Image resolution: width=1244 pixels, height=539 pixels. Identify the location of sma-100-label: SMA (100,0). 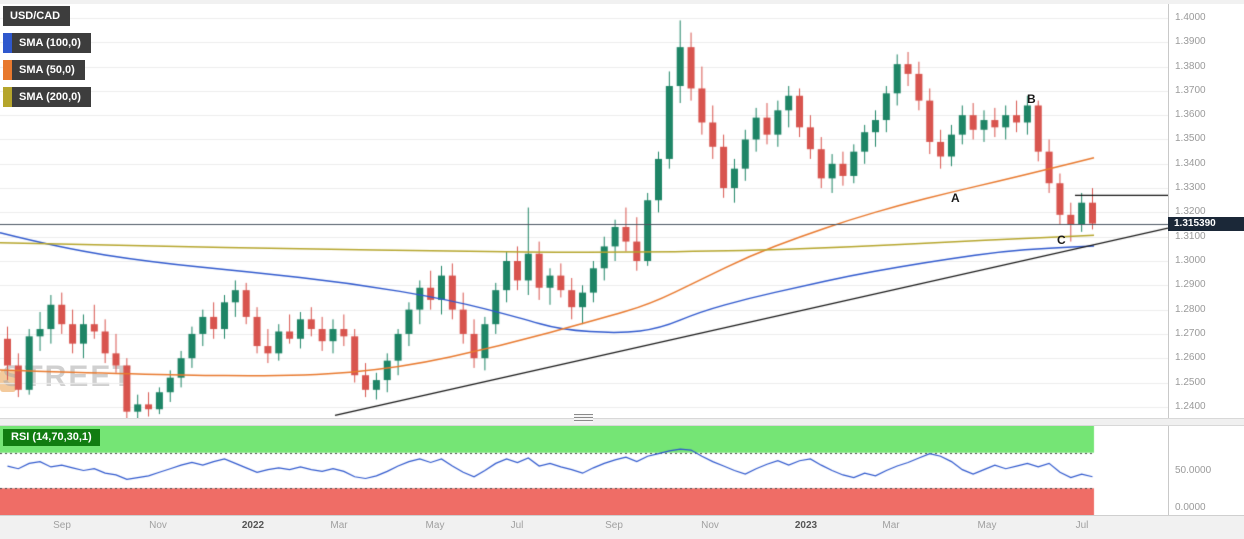
(47, 43).